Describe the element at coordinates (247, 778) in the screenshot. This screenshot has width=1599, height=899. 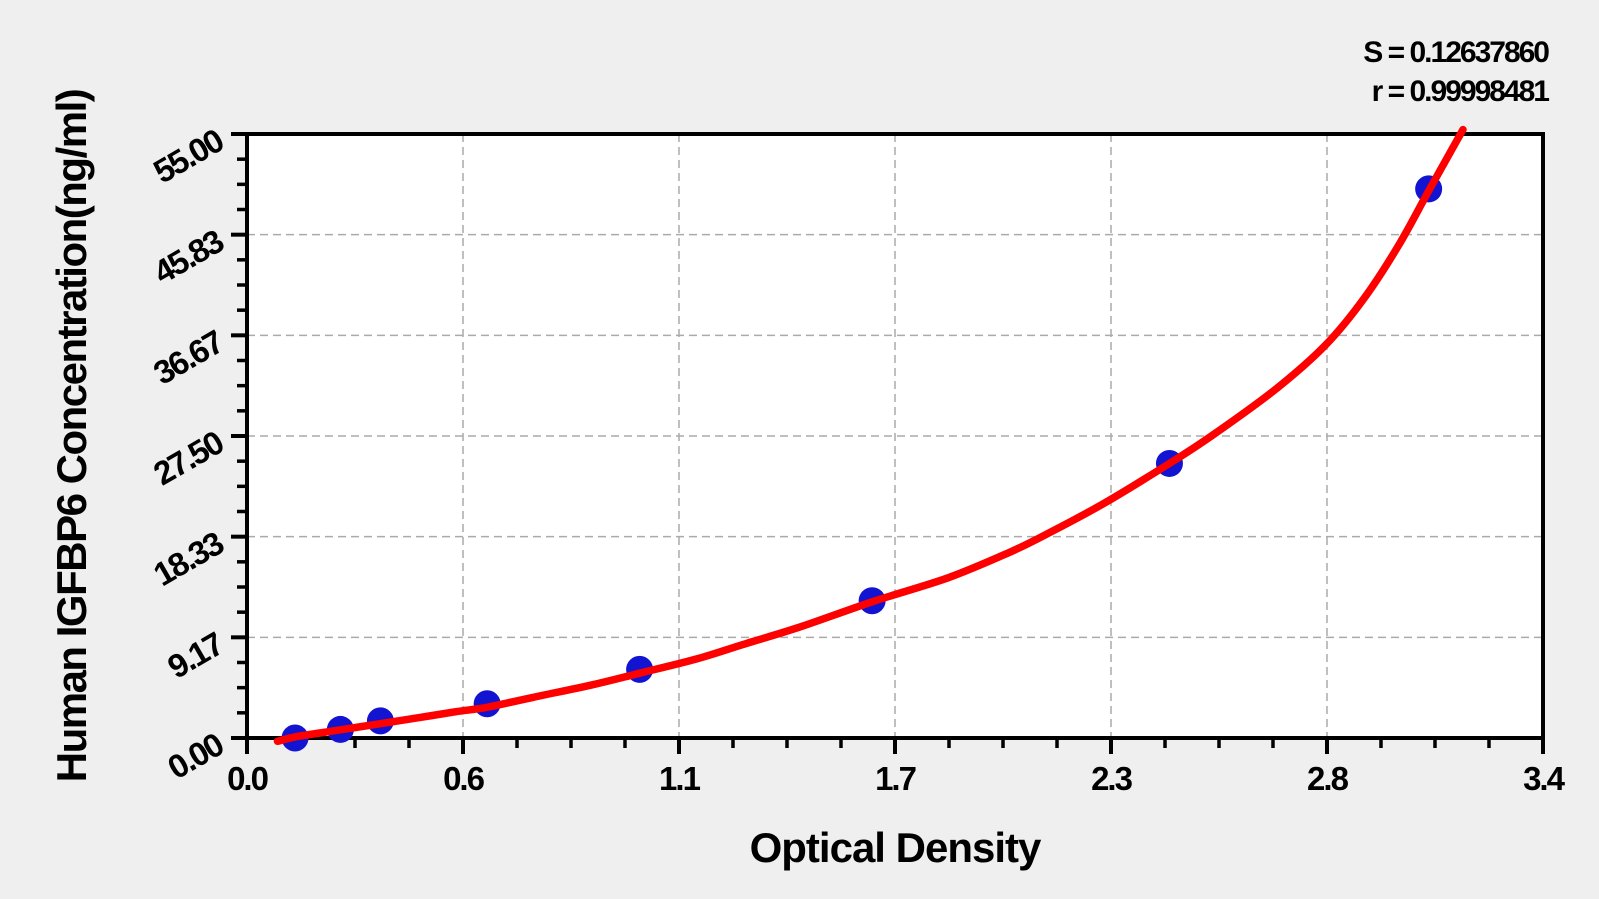
I see `x-tick-label: 0.0` at that location.